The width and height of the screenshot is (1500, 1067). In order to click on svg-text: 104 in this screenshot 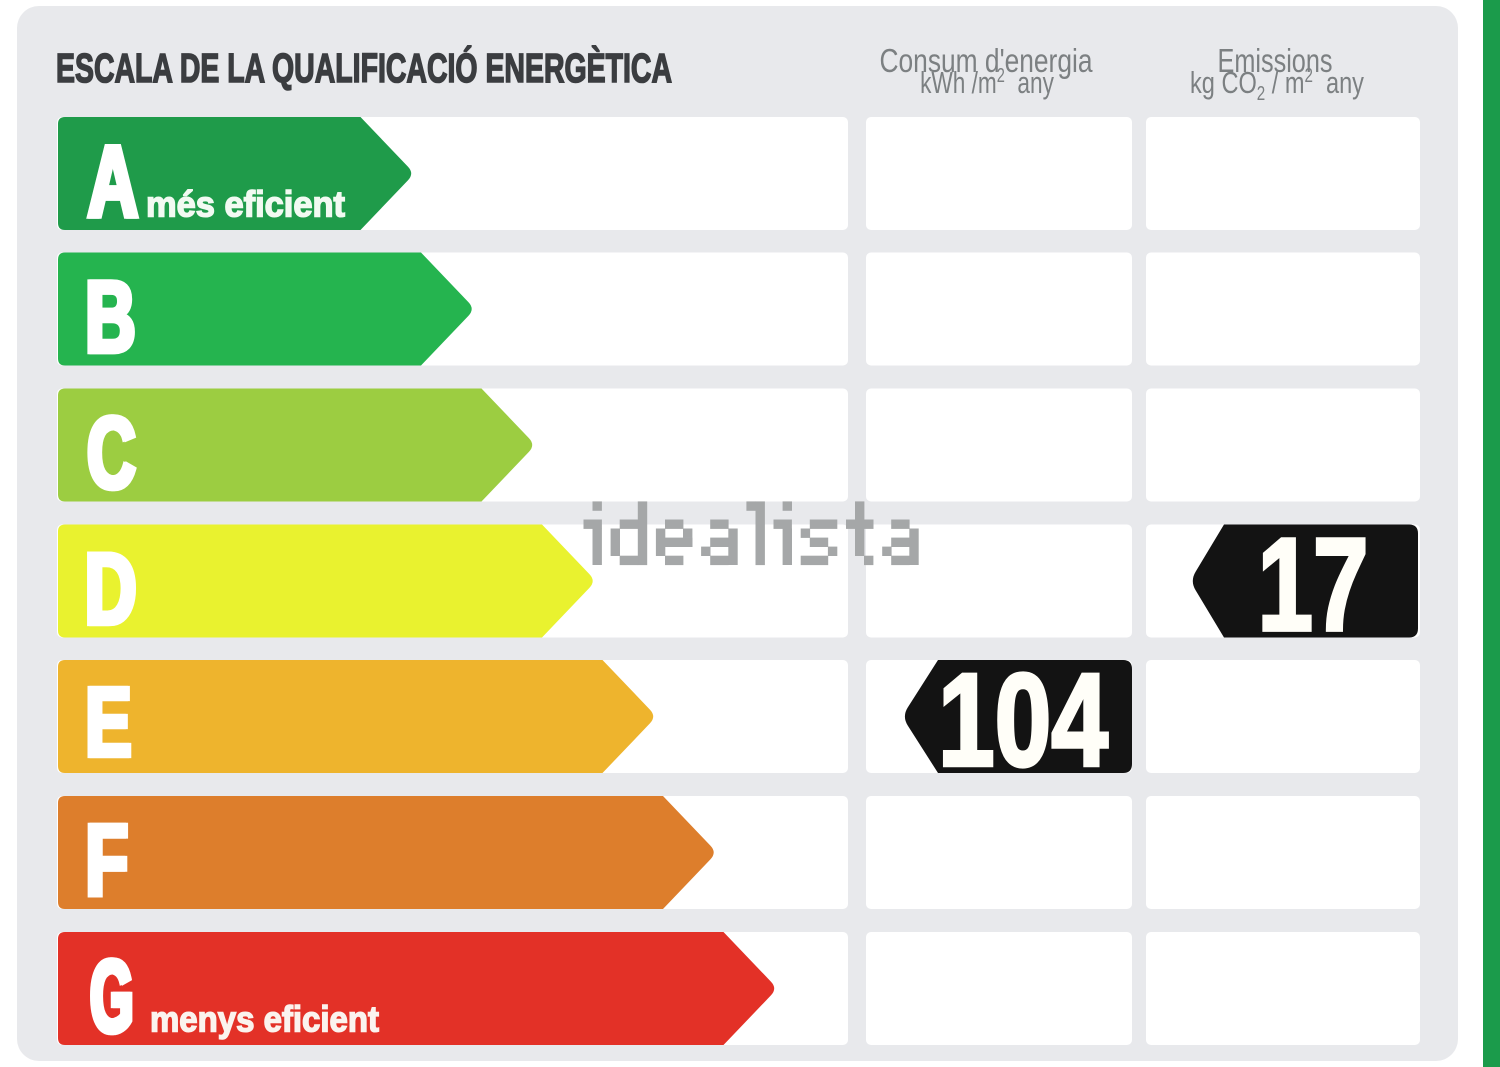, I will do `click(1023, 719)`.